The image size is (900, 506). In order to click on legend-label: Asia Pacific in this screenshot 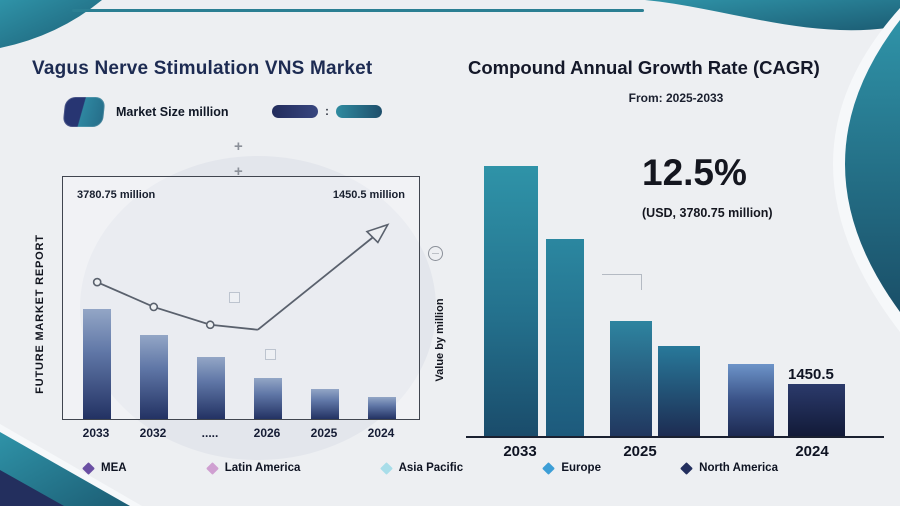, I will do `click(431, 468)`.